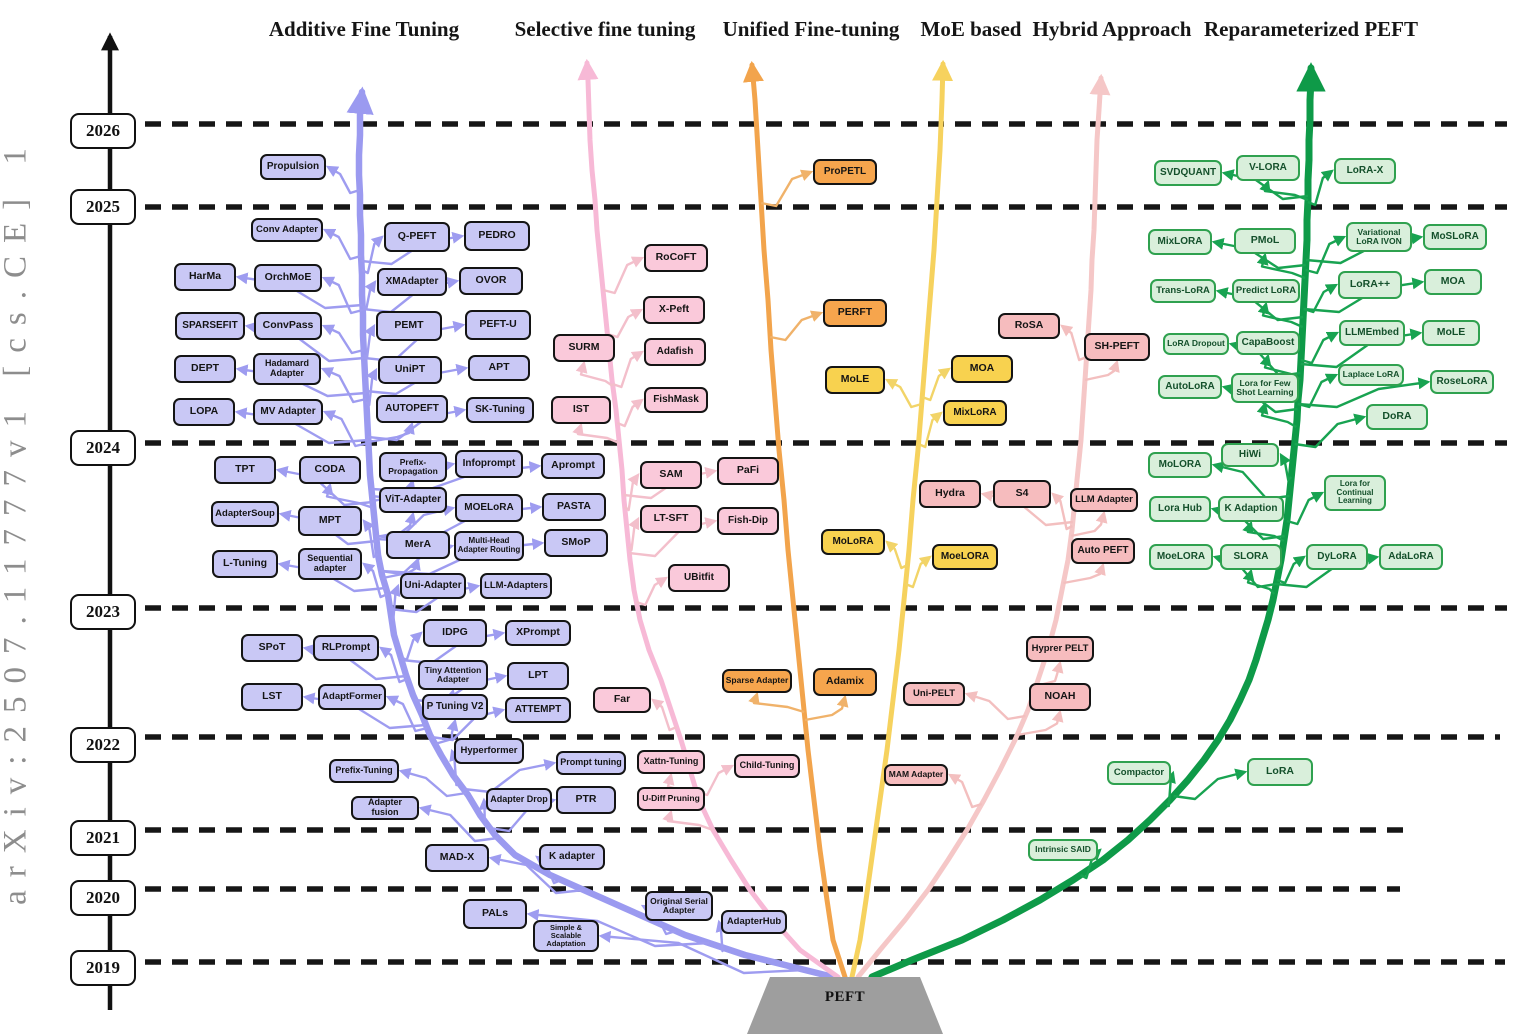 This screenshot has width=1515, height=1034. Describe the element at coordinates (538, 676) in the screenshot. I see `method-box-lpt: LPT` at that location.